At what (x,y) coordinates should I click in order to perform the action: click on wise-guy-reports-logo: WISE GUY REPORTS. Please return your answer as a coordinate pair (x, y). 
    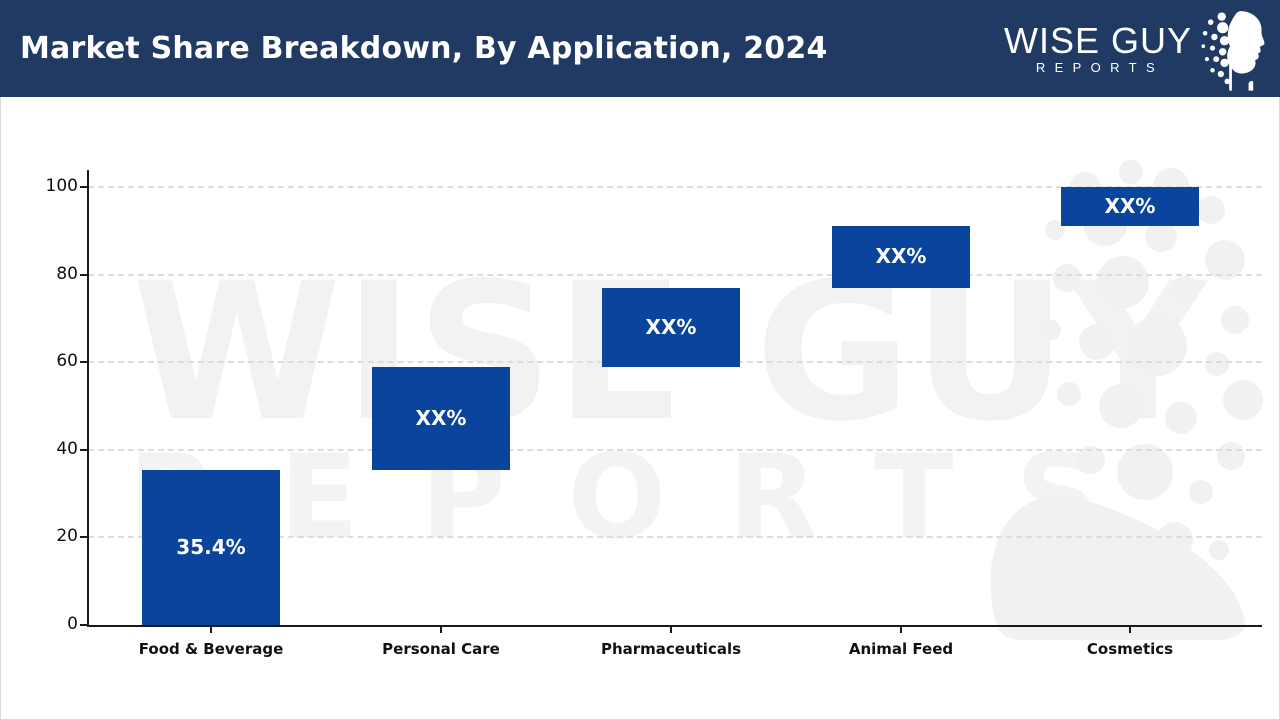
    Looking at the image, I should click on (1142, 49).